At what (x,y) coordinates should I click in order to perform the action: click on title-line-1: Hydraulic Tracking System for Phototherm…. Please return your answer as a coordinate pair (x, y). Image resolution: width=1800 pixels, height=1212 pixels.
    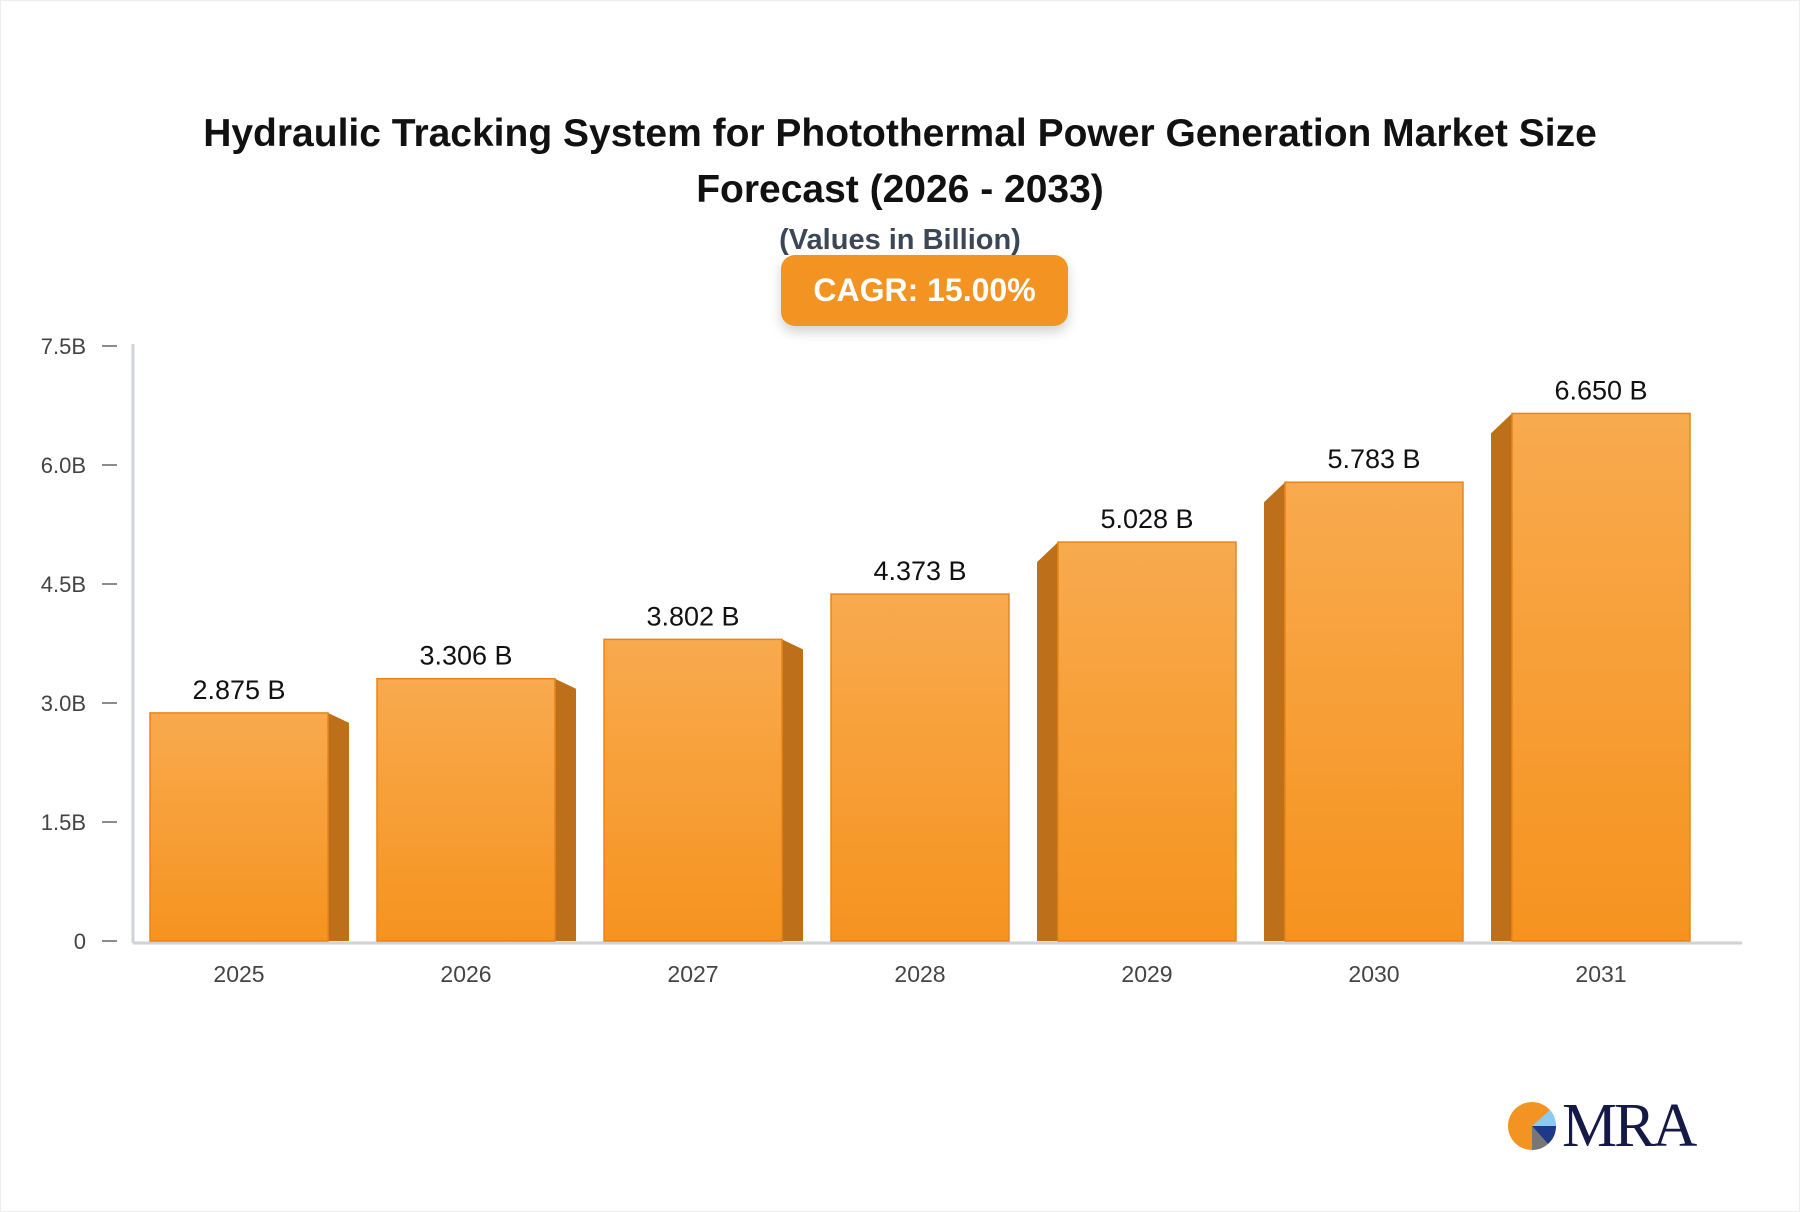
    Looking at the image, I should click on (900, 133).